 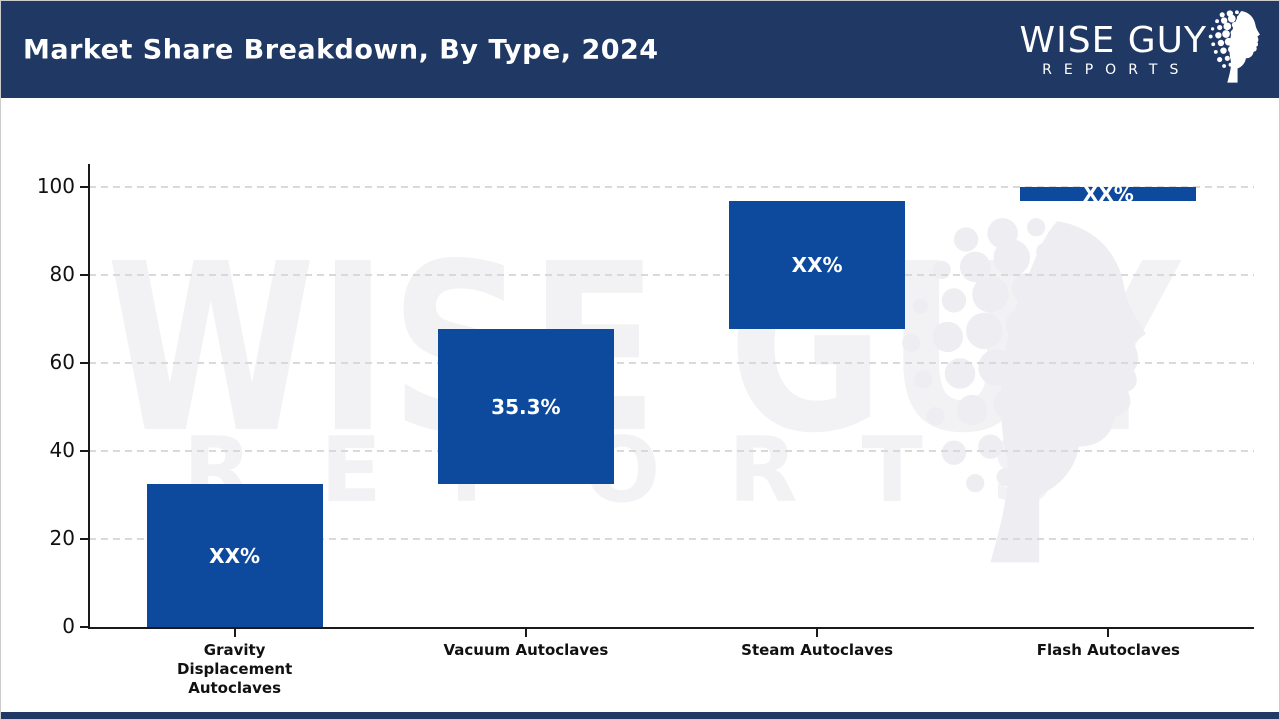 I want to click on x-axis-category-label-line: Flash Autoclaves, so click(x=1108, y=650).